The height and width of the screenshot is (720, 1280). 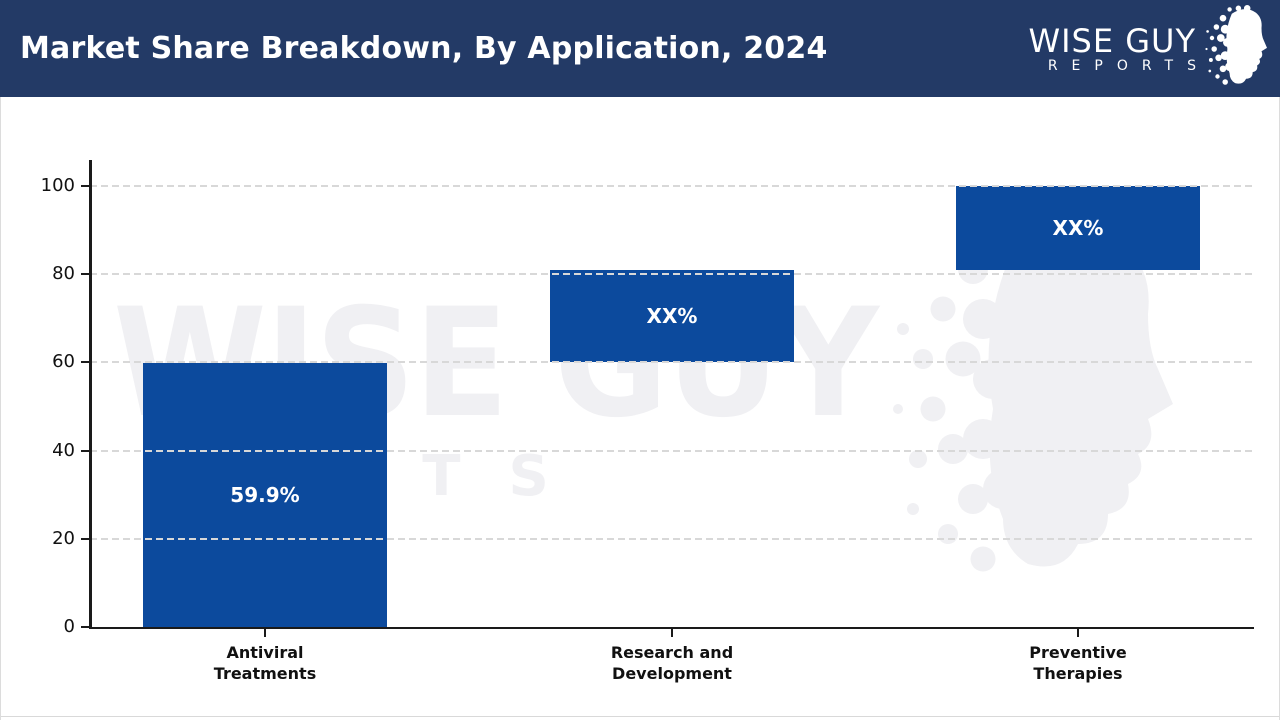 What do you see at coordinates (63, 274) in the screenshot?
I see `ytick-label-80: 80` at bounding box center [63, 274].